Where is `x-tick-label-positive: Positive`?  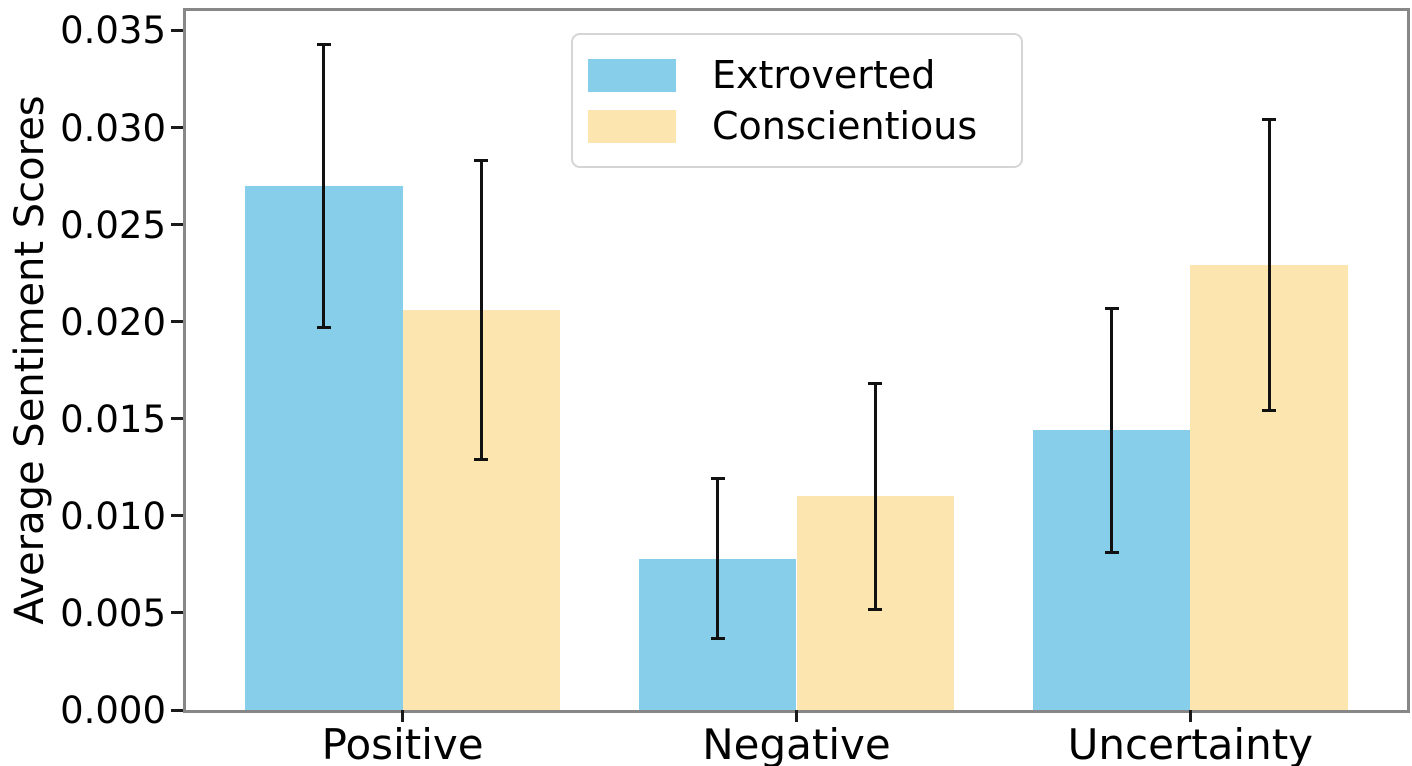
x-tick-label-positive: Positive is located at coordinates (402, 743).